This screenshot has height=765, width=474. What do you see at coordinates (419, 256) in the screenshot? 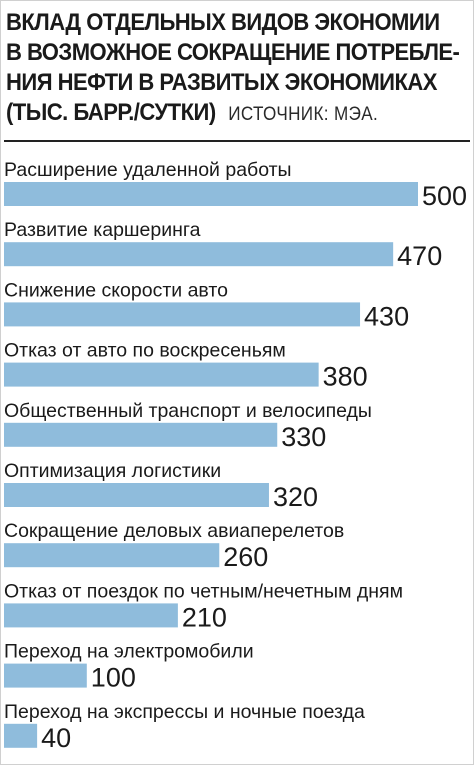
I see `value-label: 470` at bounding box center [419, 256].